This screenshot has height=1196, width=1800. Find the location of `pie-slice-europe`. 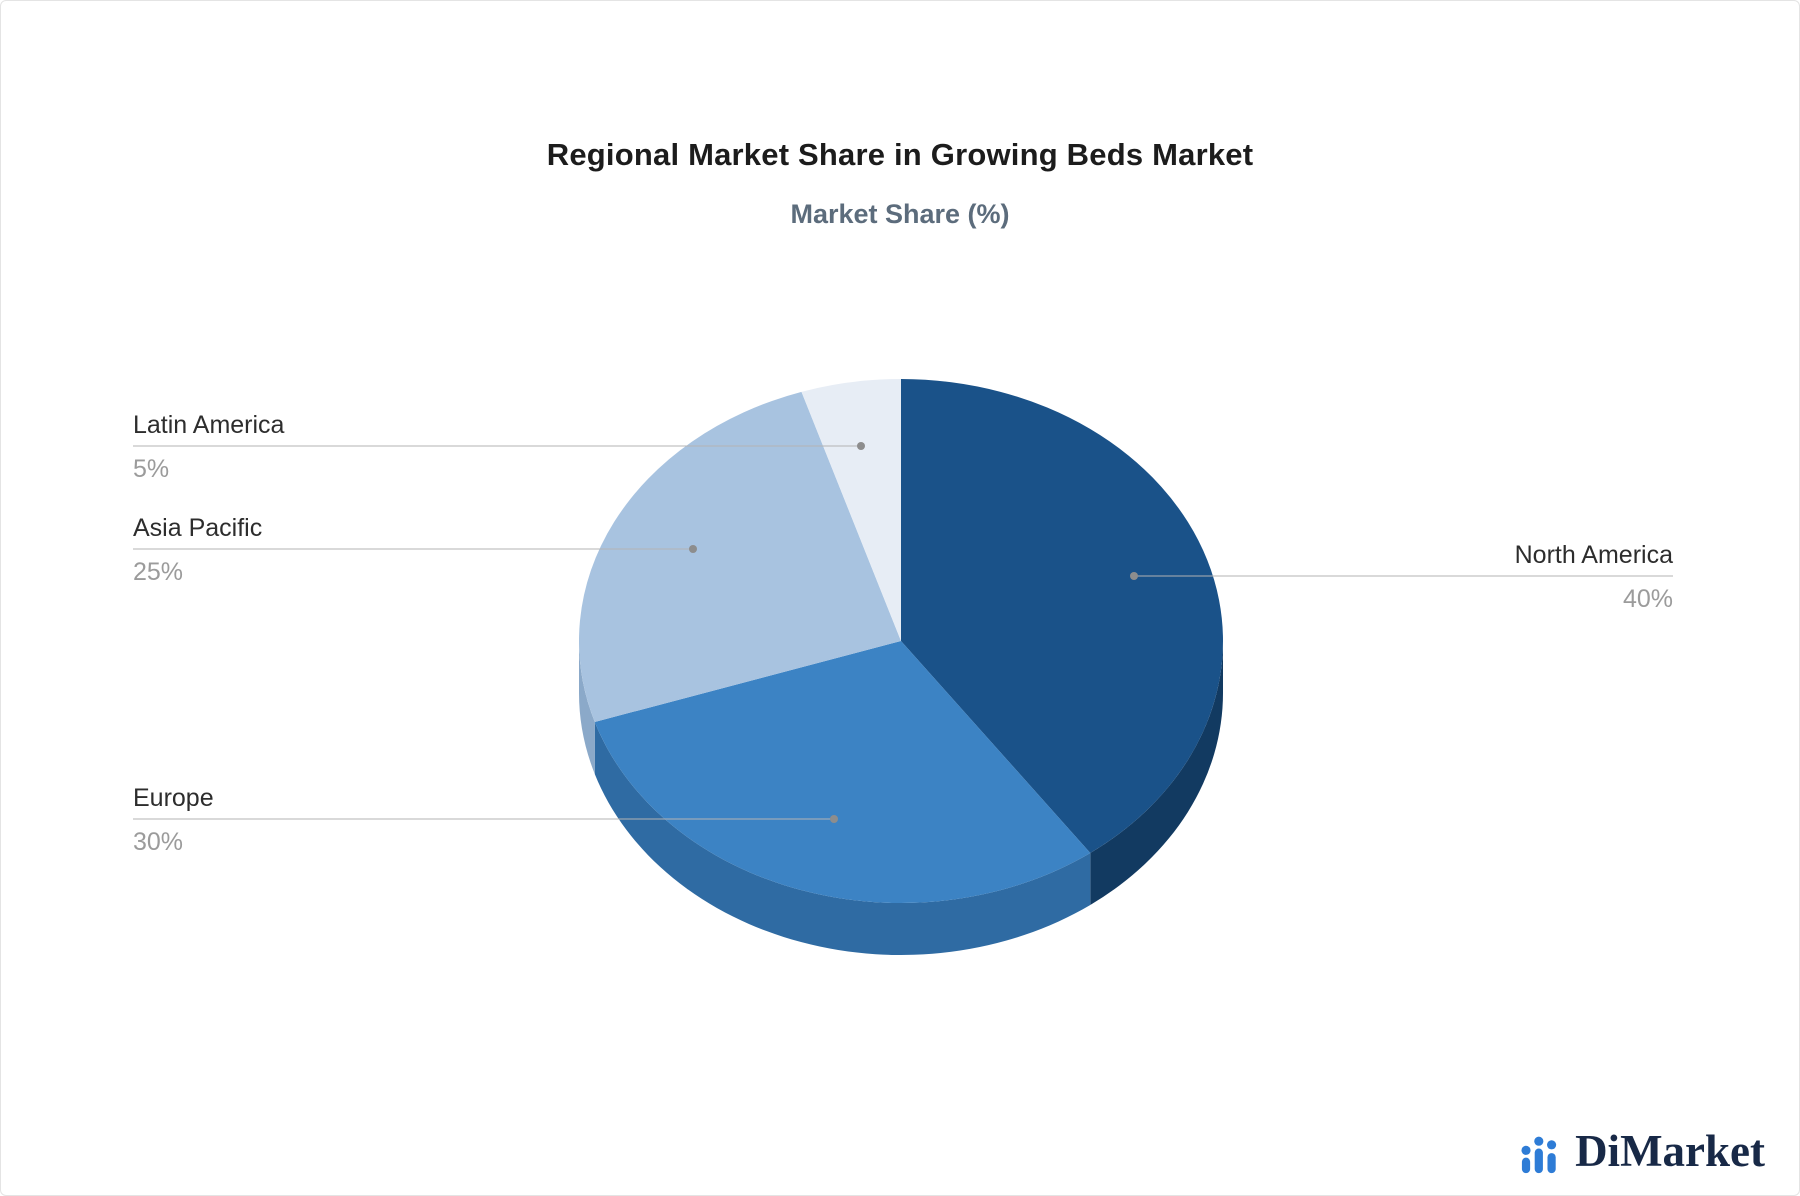

pie-slice-europe is located at coordinates (842, 772).